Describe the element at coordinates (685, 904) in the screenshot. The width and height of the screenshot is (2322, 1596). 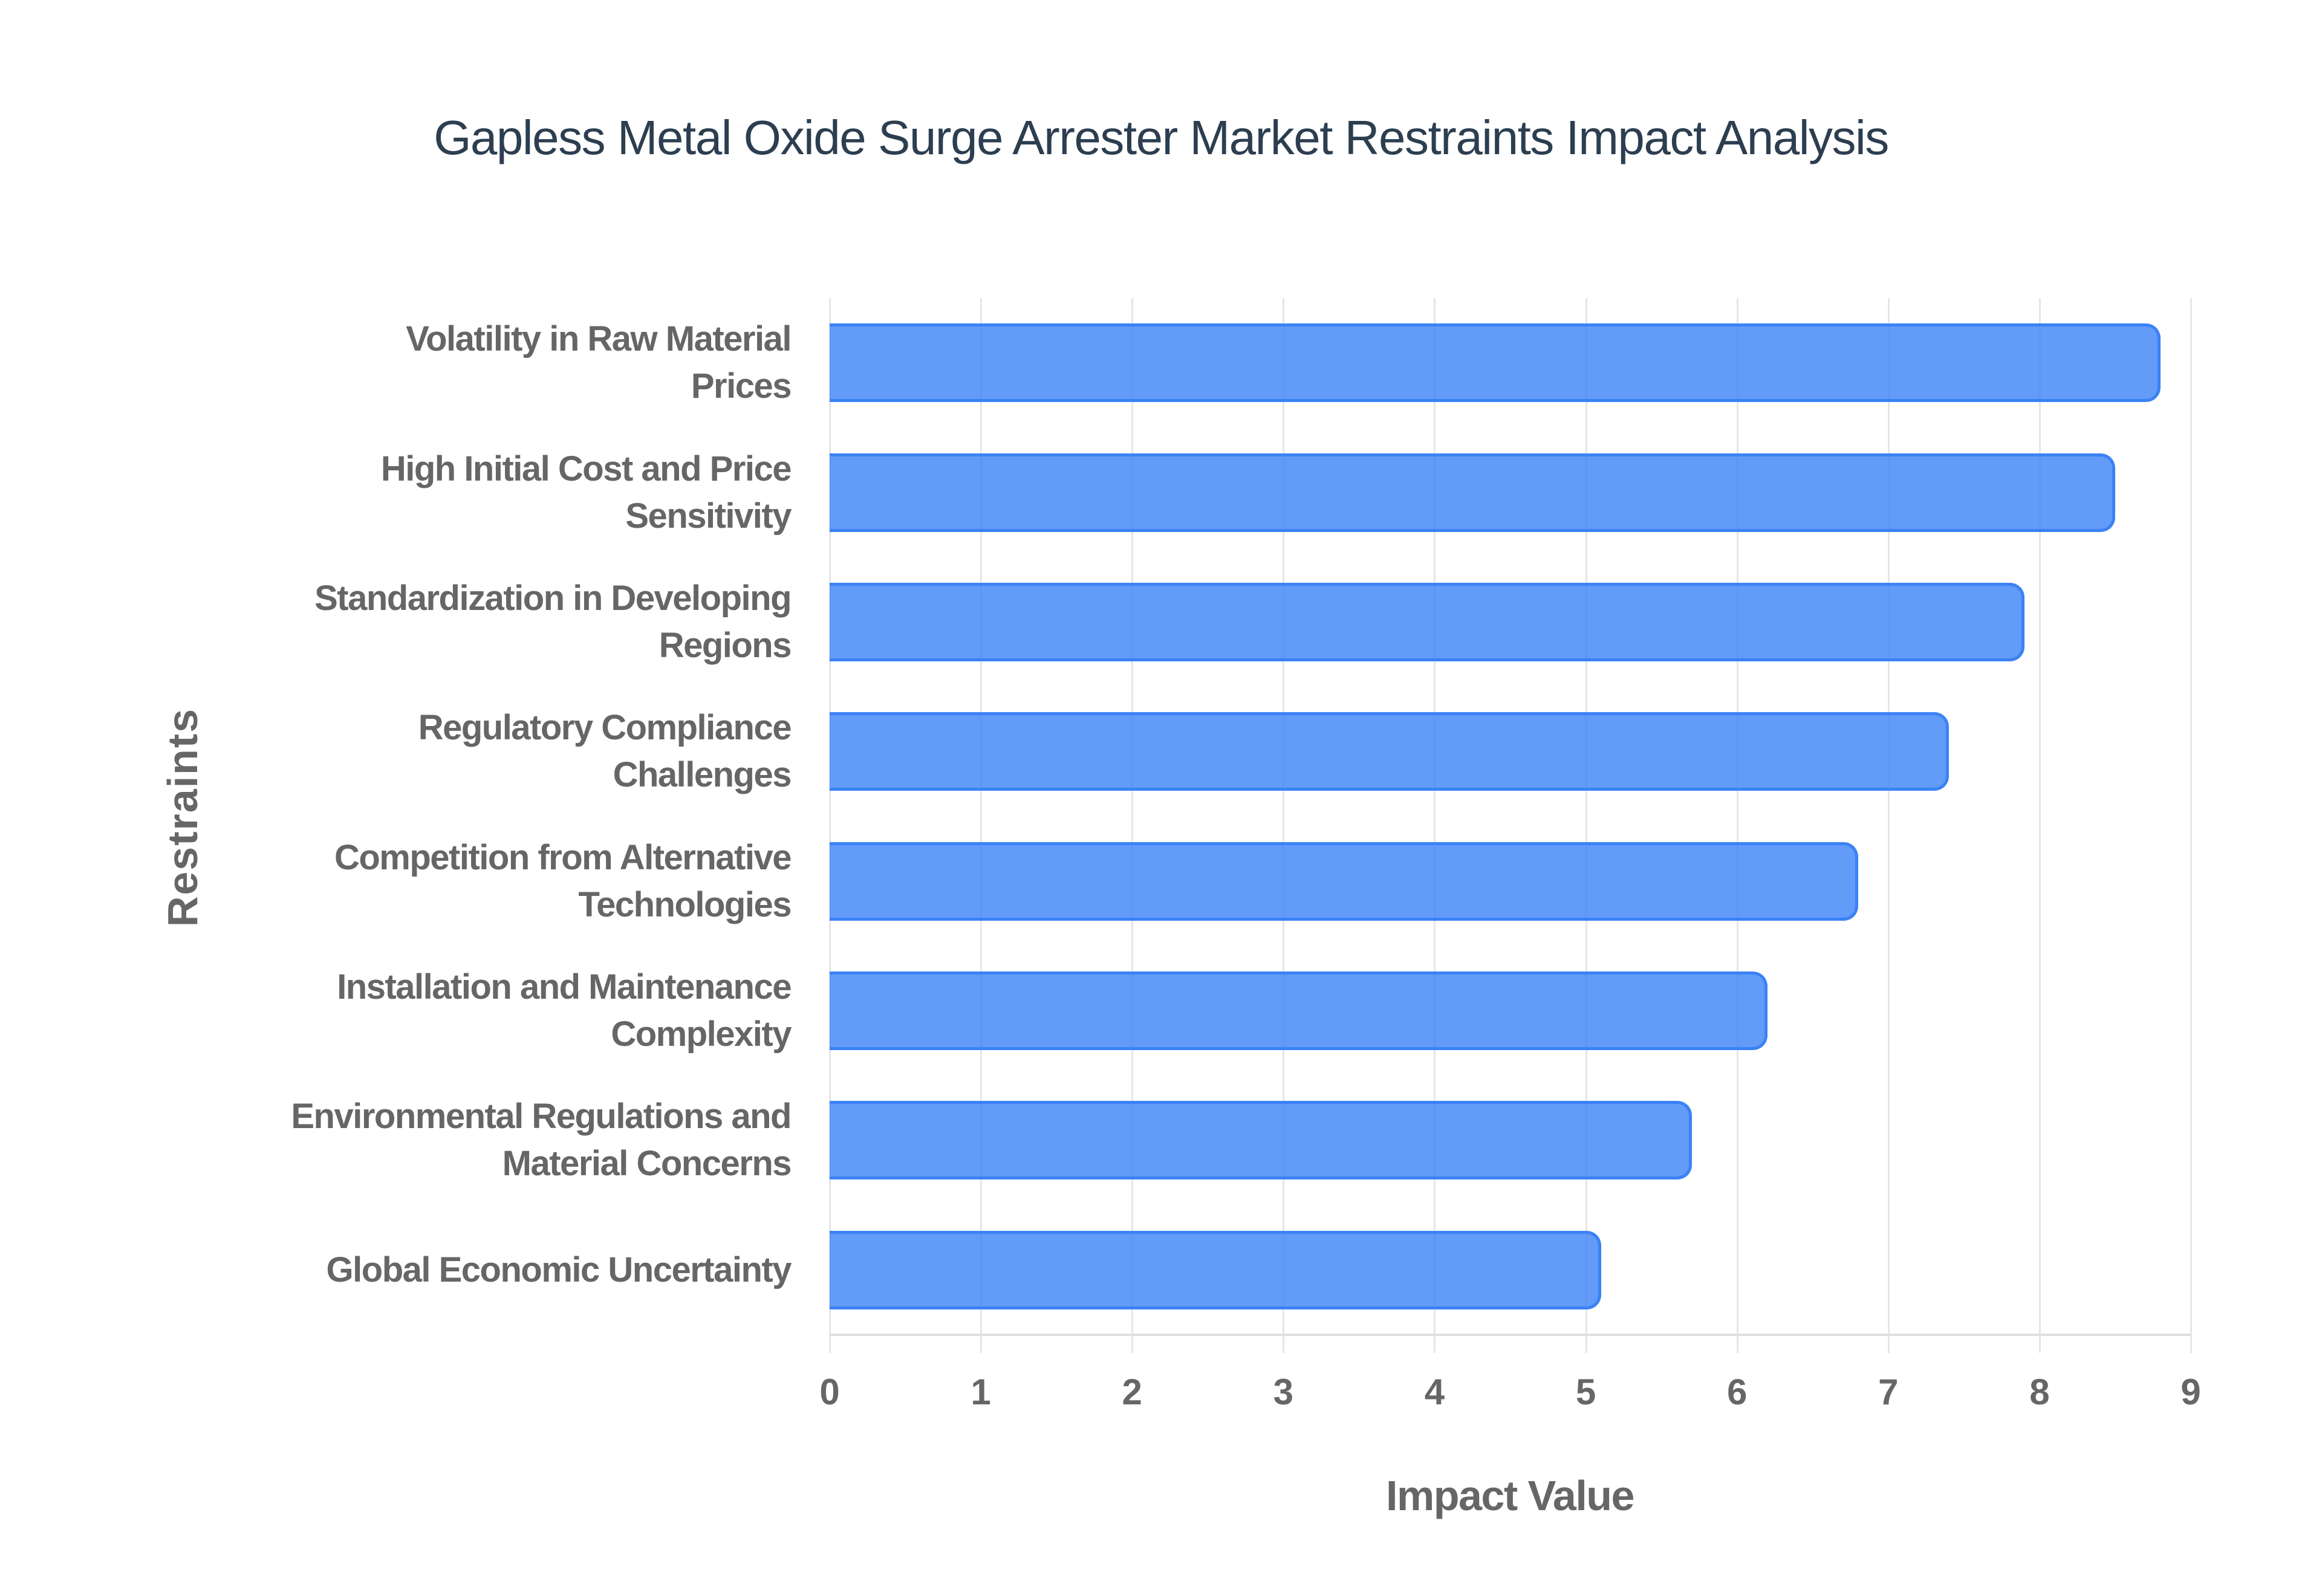
I see `category-label-line: Technologies` at that location.